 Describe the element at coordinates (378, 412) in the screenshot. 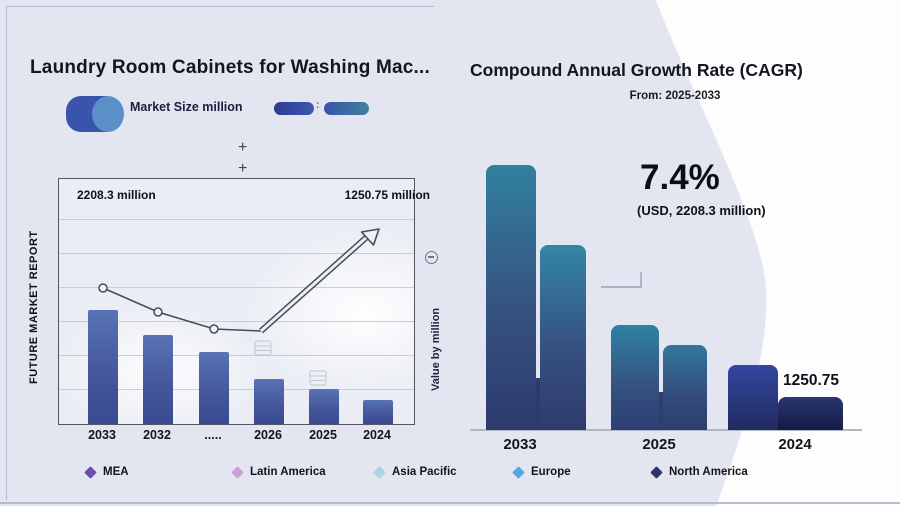

I see `bar-2024` at that location.